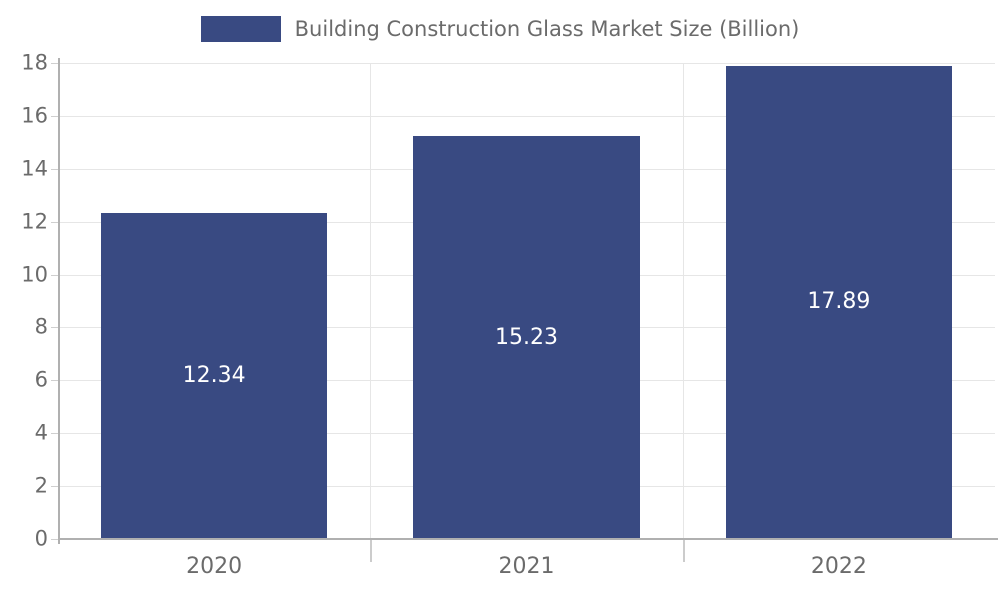 The width and height of the screenshot is (1000, 600). What do you see at coordinates (59, 301) in the screenshot?
I see `y-axis-line` at bounding box center [59, 301].